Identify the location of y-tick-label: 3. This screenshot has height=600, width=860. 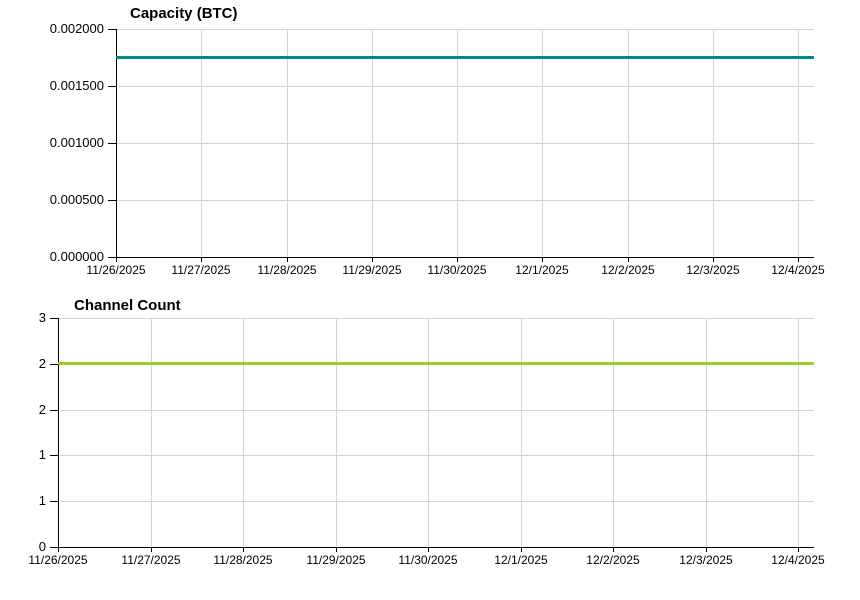
(42, 317).